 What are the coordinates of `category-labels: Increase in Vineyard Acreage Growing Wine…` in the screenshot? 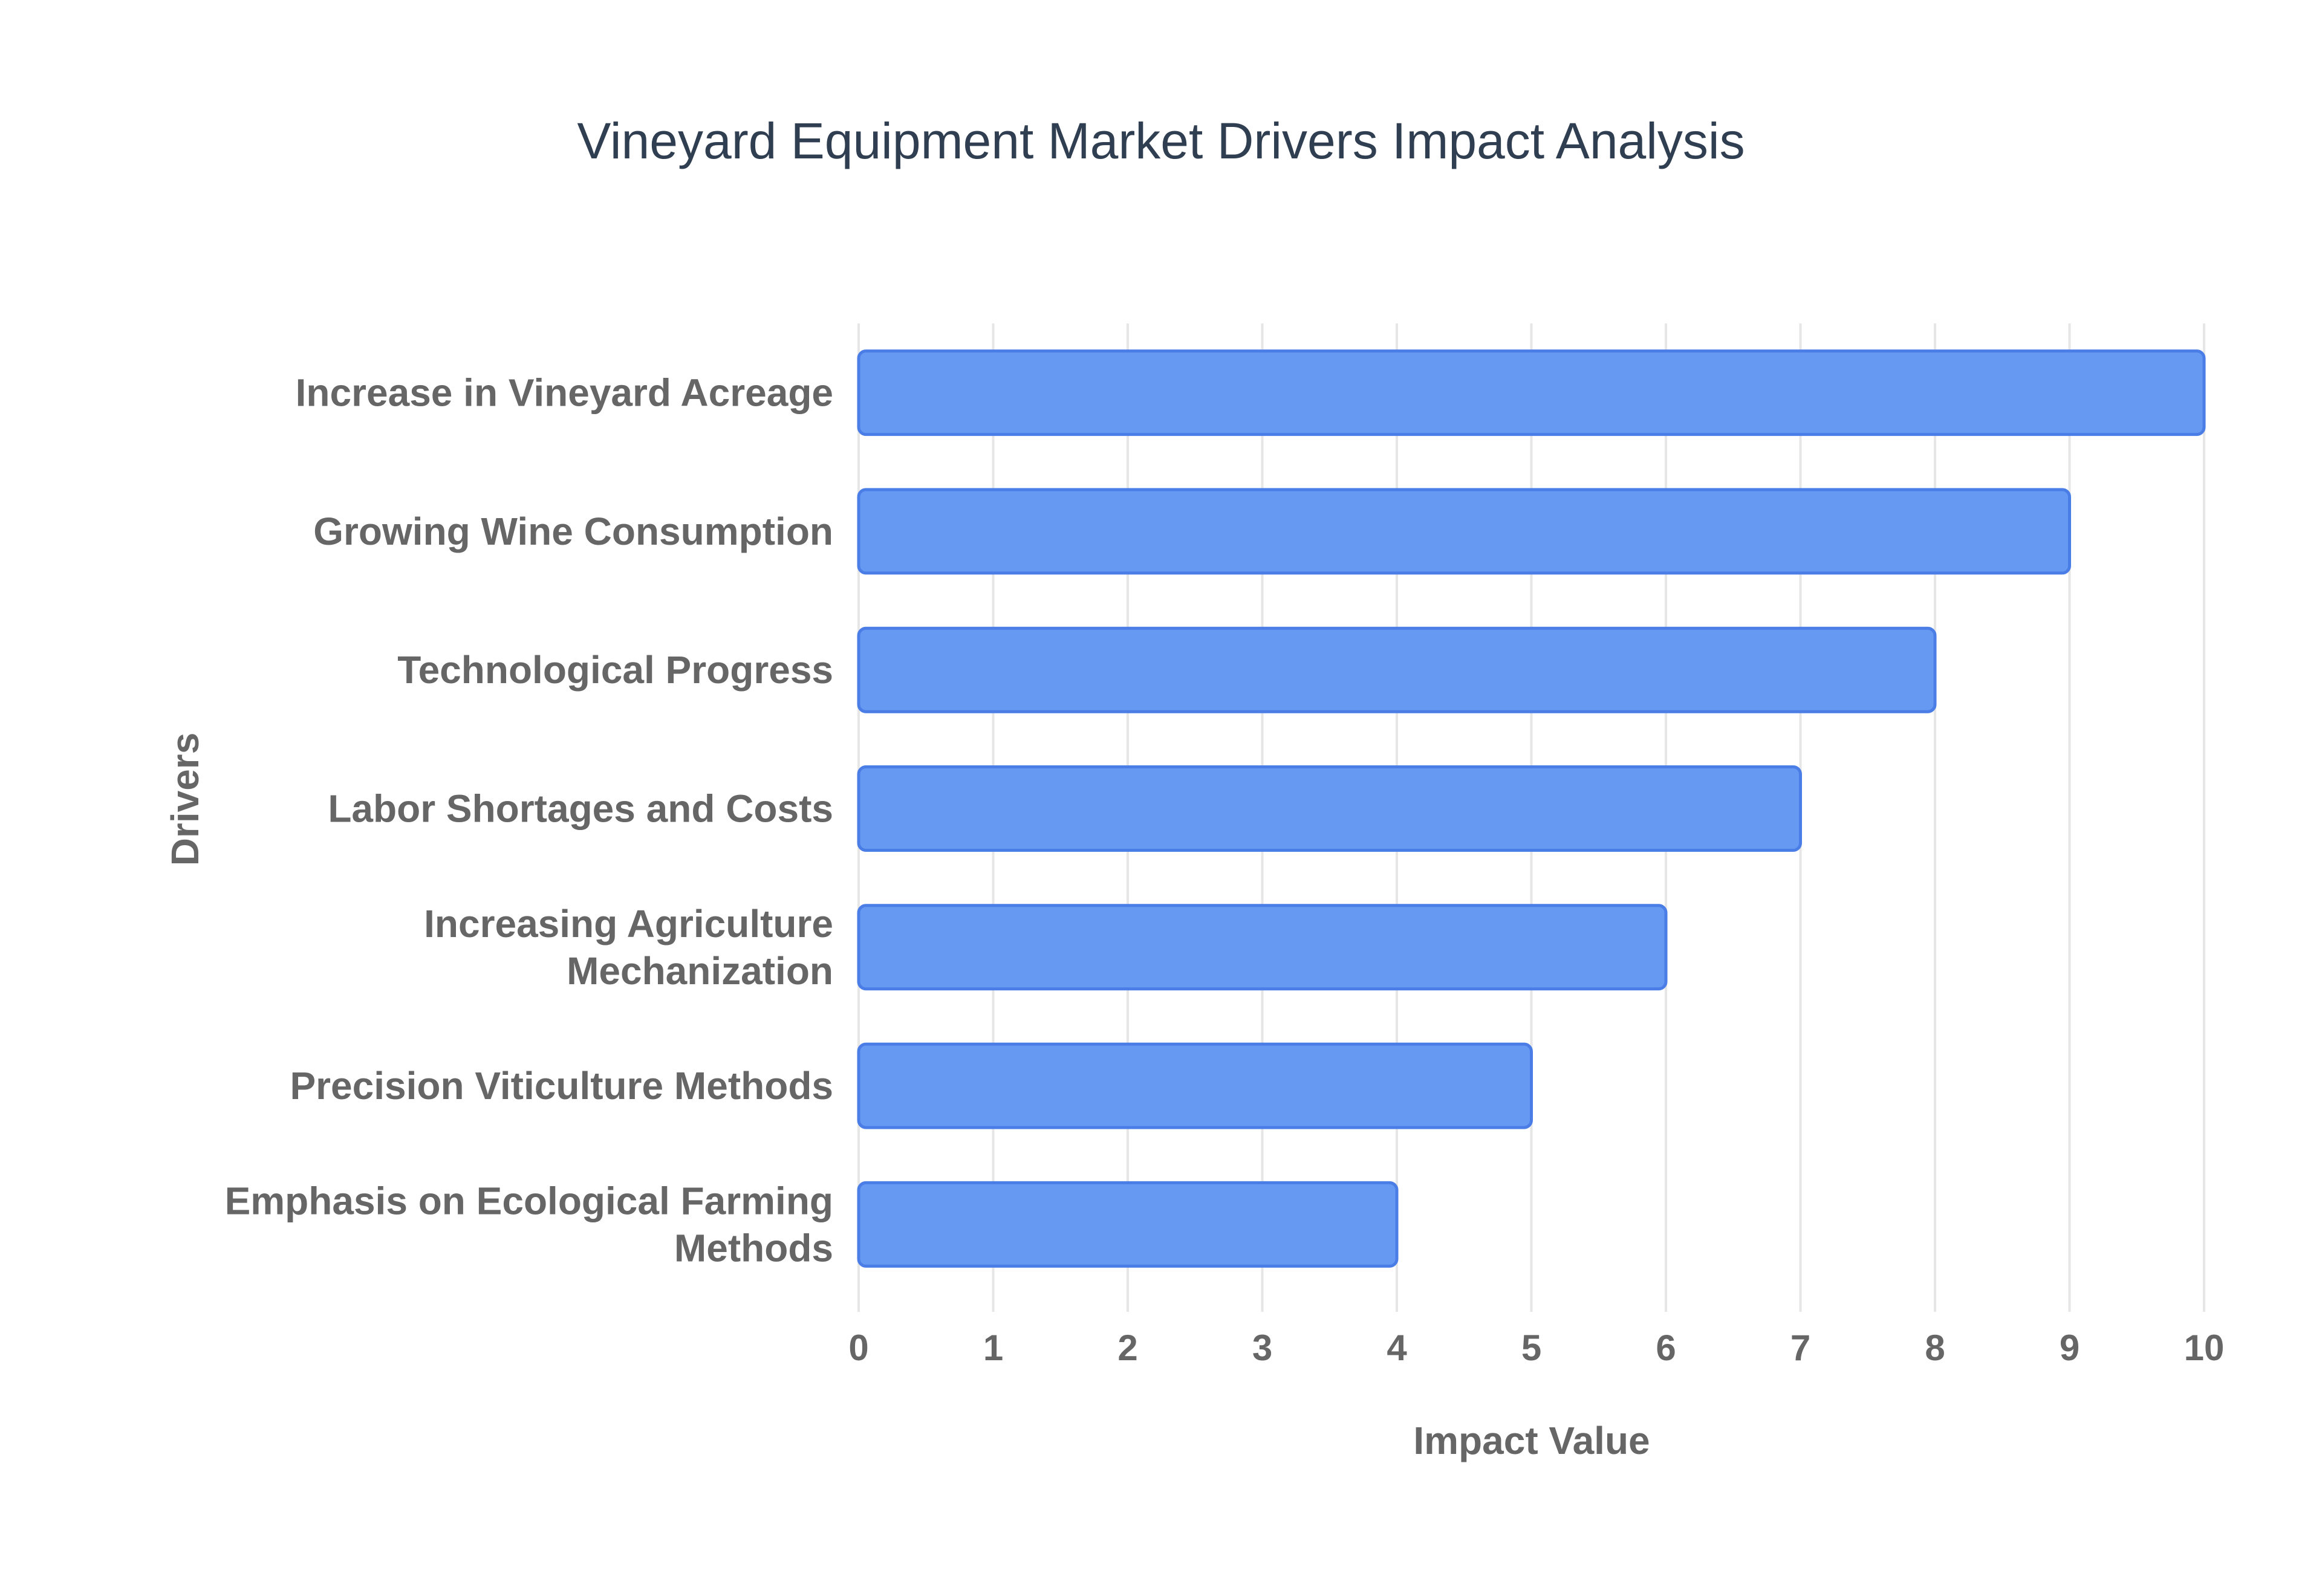 It's located at (529, 820).